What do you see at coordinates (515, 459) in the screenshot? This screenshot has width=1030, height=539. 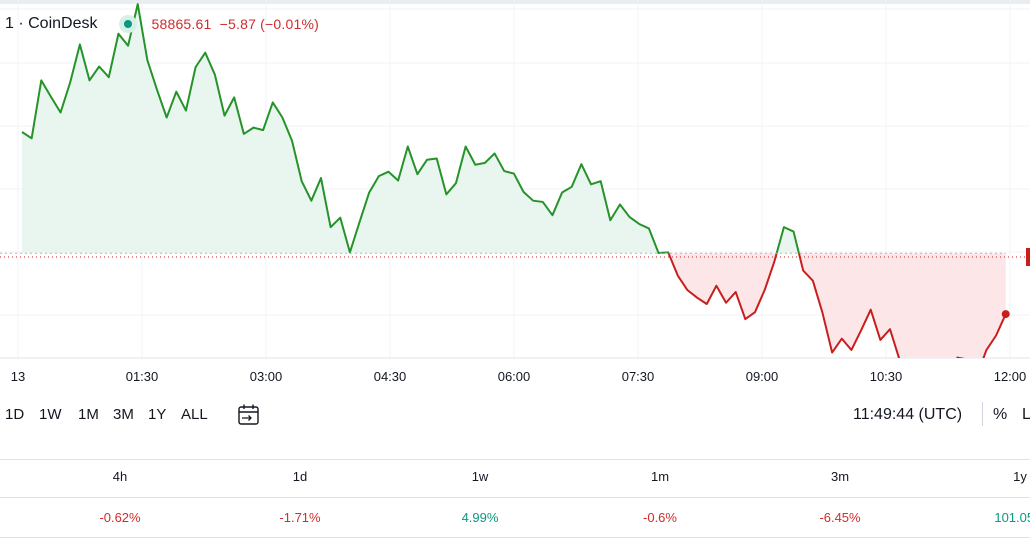 I see `table-top-border` at bounding box center [515, 459].